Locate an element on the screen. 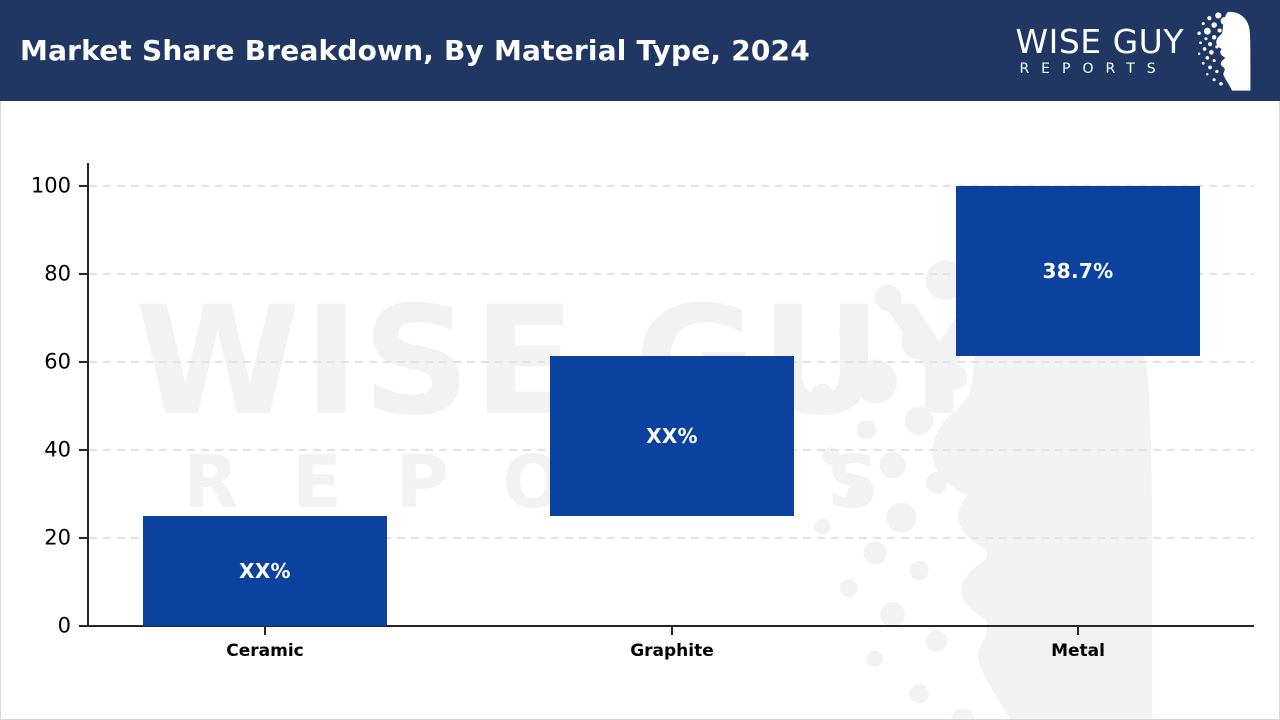 This screenshot has width=1280, height=720. y-tick-label: 0 is located at coordinates (64, 625).